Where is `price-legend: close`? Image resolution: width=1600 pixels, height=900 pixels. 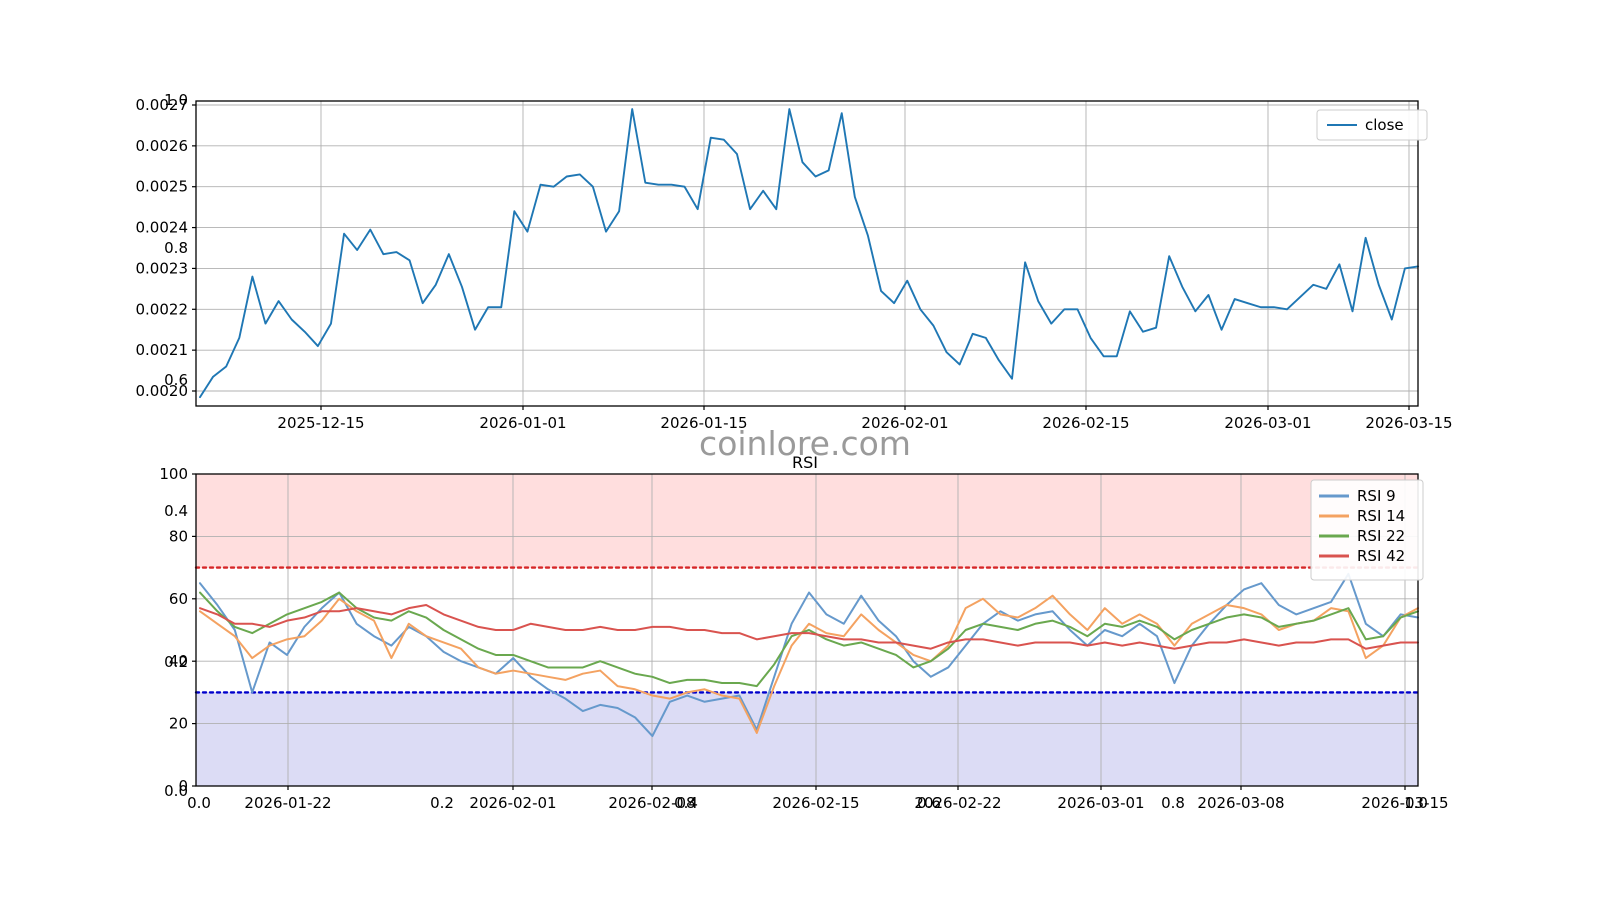
price-legend: close is located at coordinates (1372, 125).